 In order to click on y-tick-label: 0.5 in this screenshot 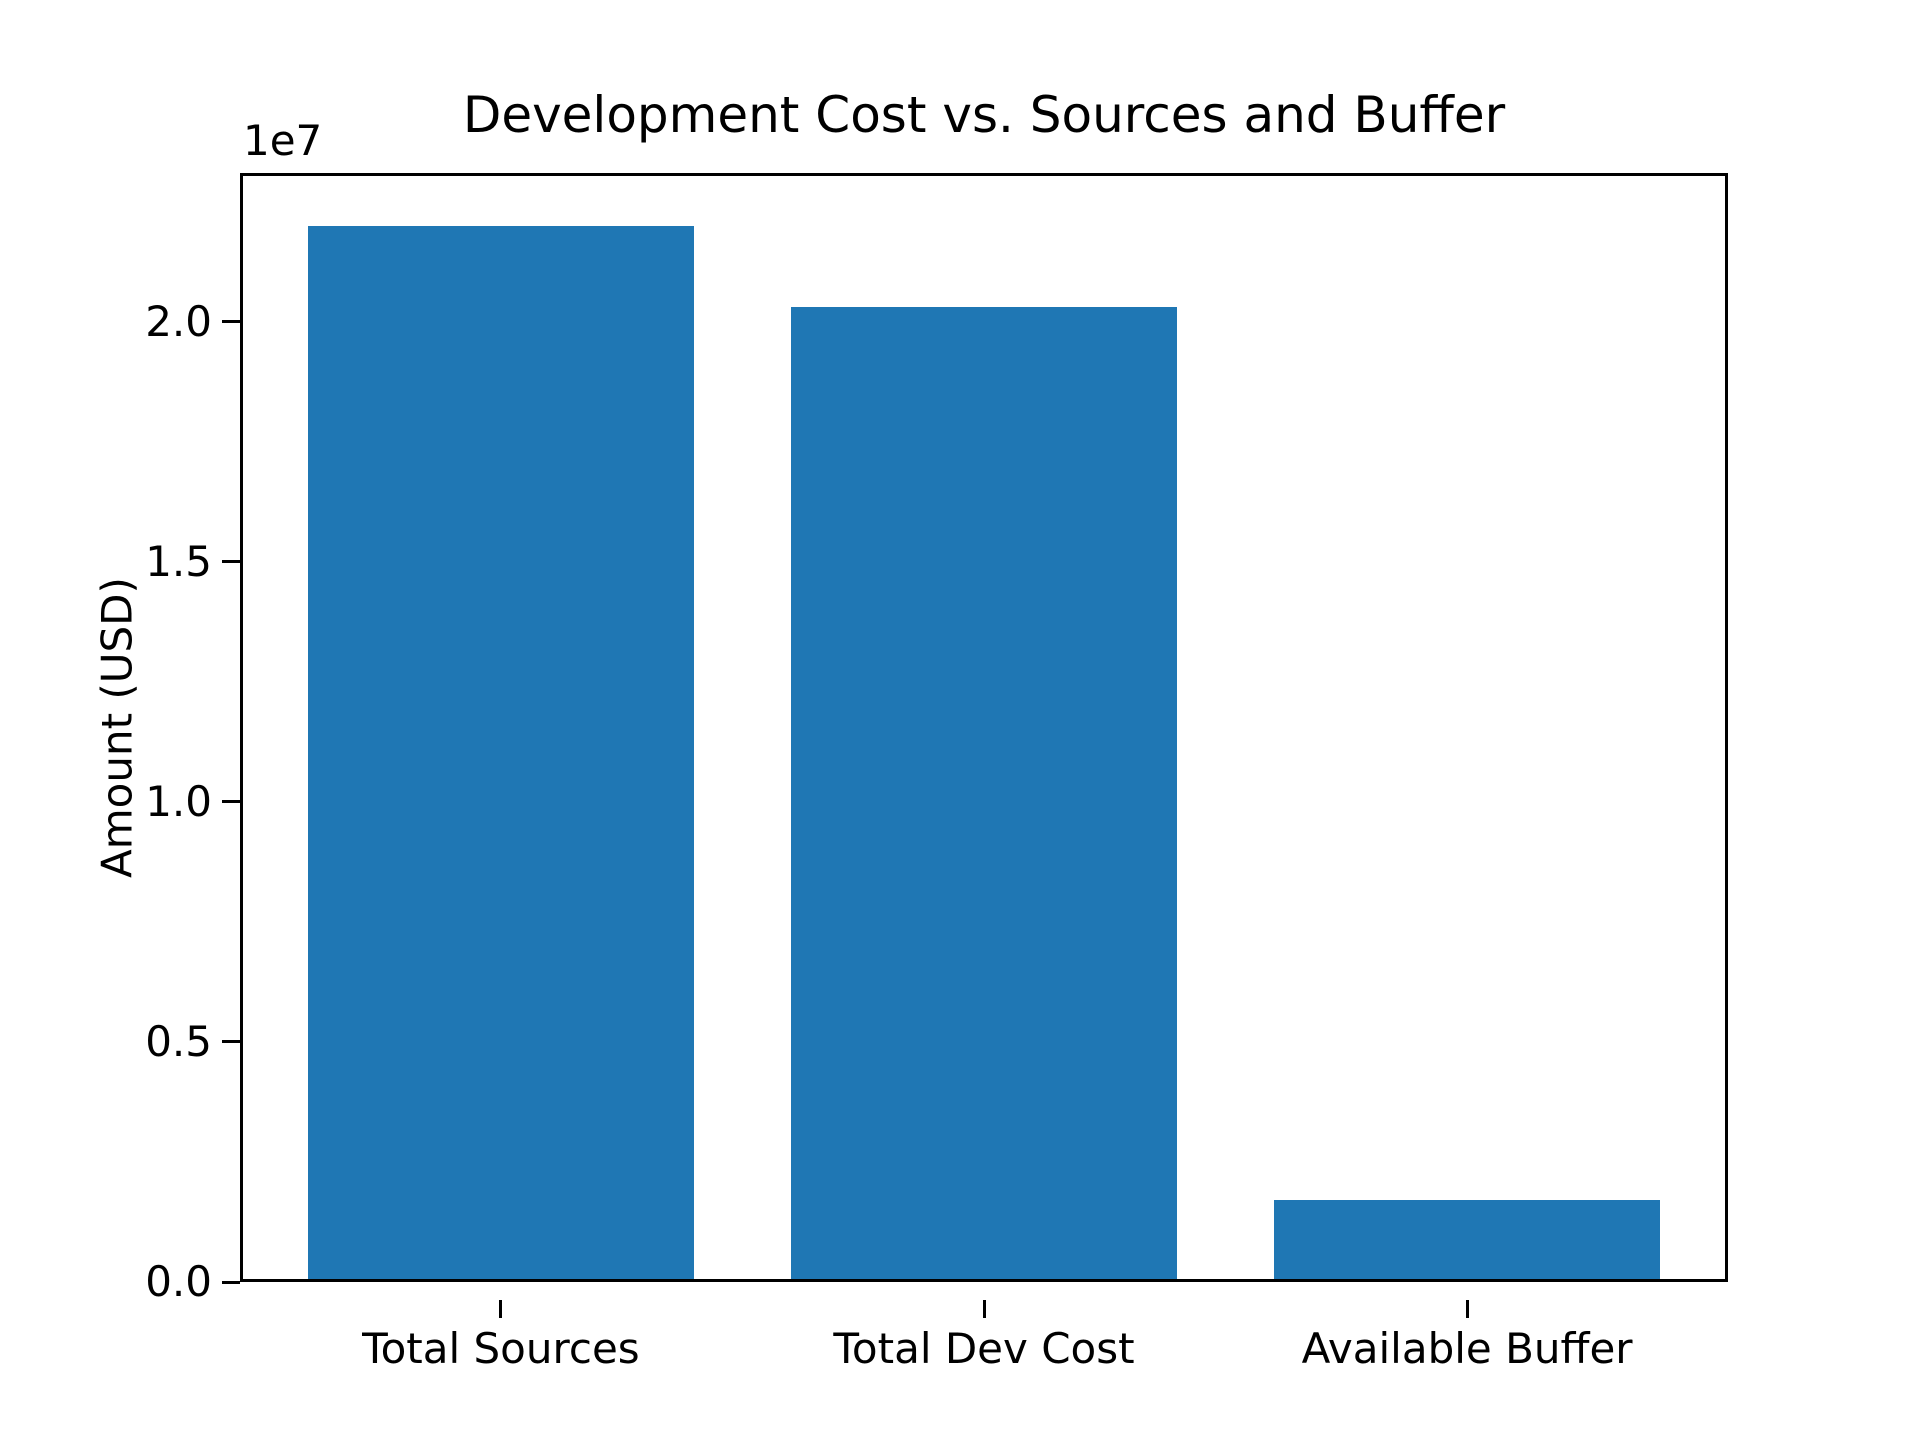, I will do `click(178, 1041)`.